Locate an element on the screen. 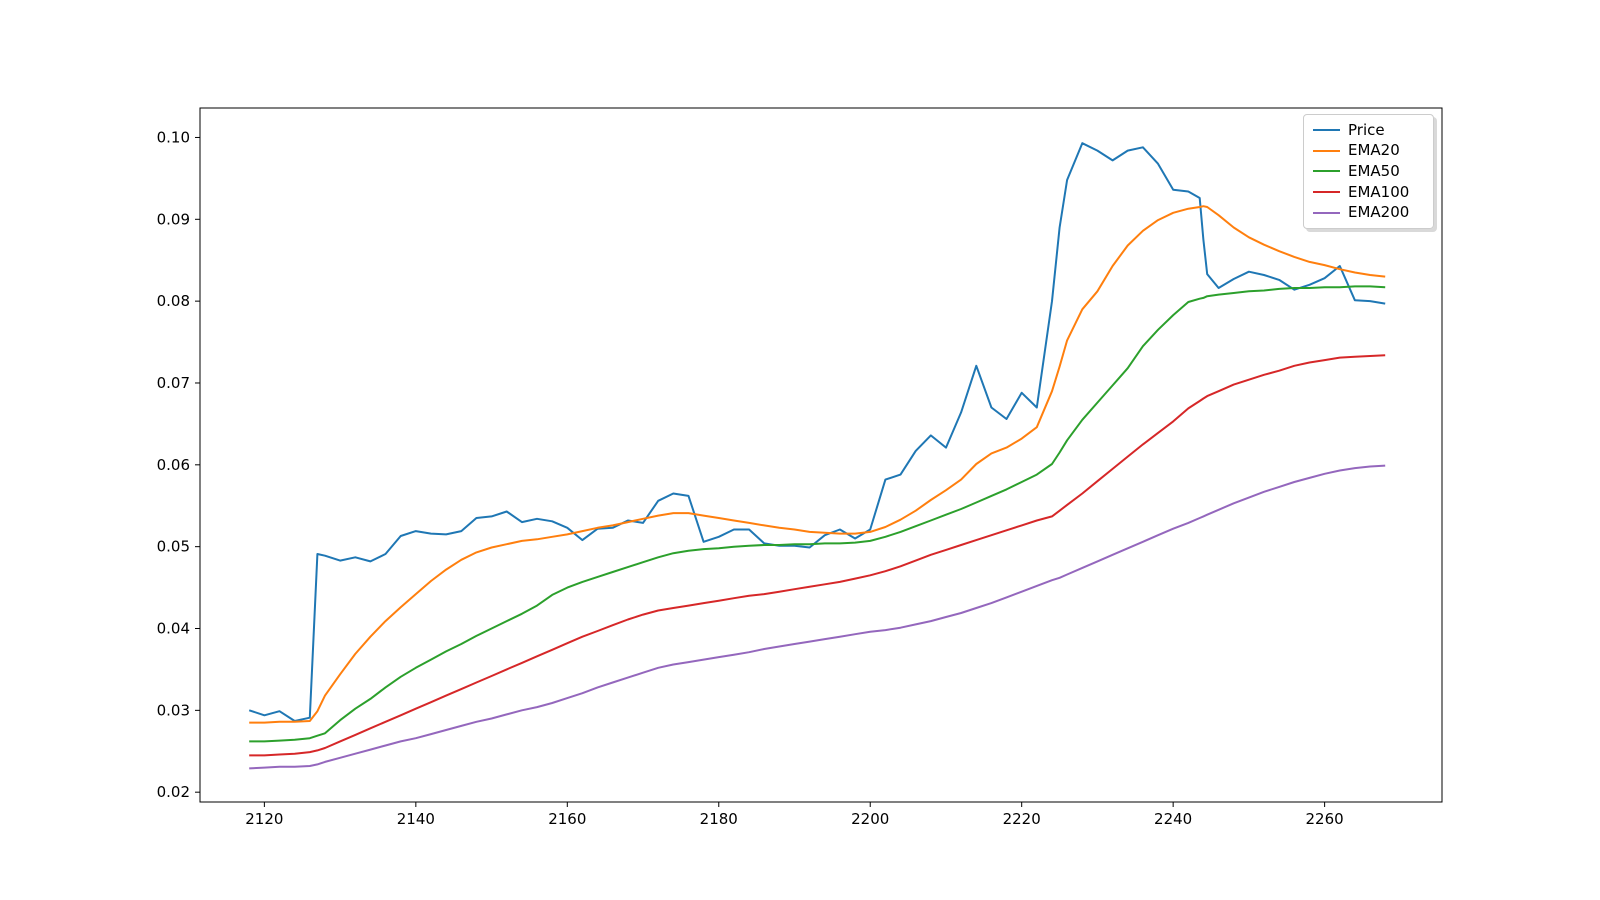 Image resolution: width=1600 pixels, height=900 pixels. x-tick-label: 2220 is located at coordinates (1022, 819).